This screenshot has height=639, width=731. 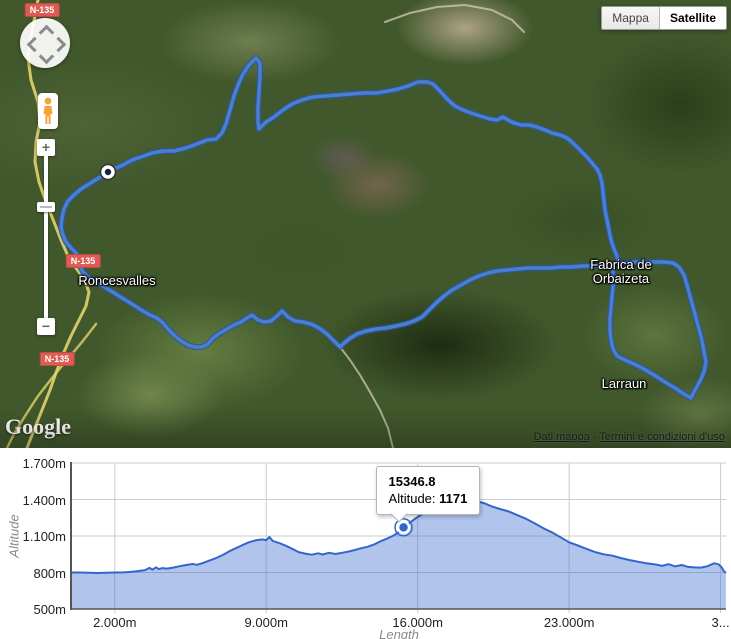 What do you see at coordinates (266, 622) in the screenshot?
I see `x-tick-label: 9.000m` at bounding box center [266, 622].